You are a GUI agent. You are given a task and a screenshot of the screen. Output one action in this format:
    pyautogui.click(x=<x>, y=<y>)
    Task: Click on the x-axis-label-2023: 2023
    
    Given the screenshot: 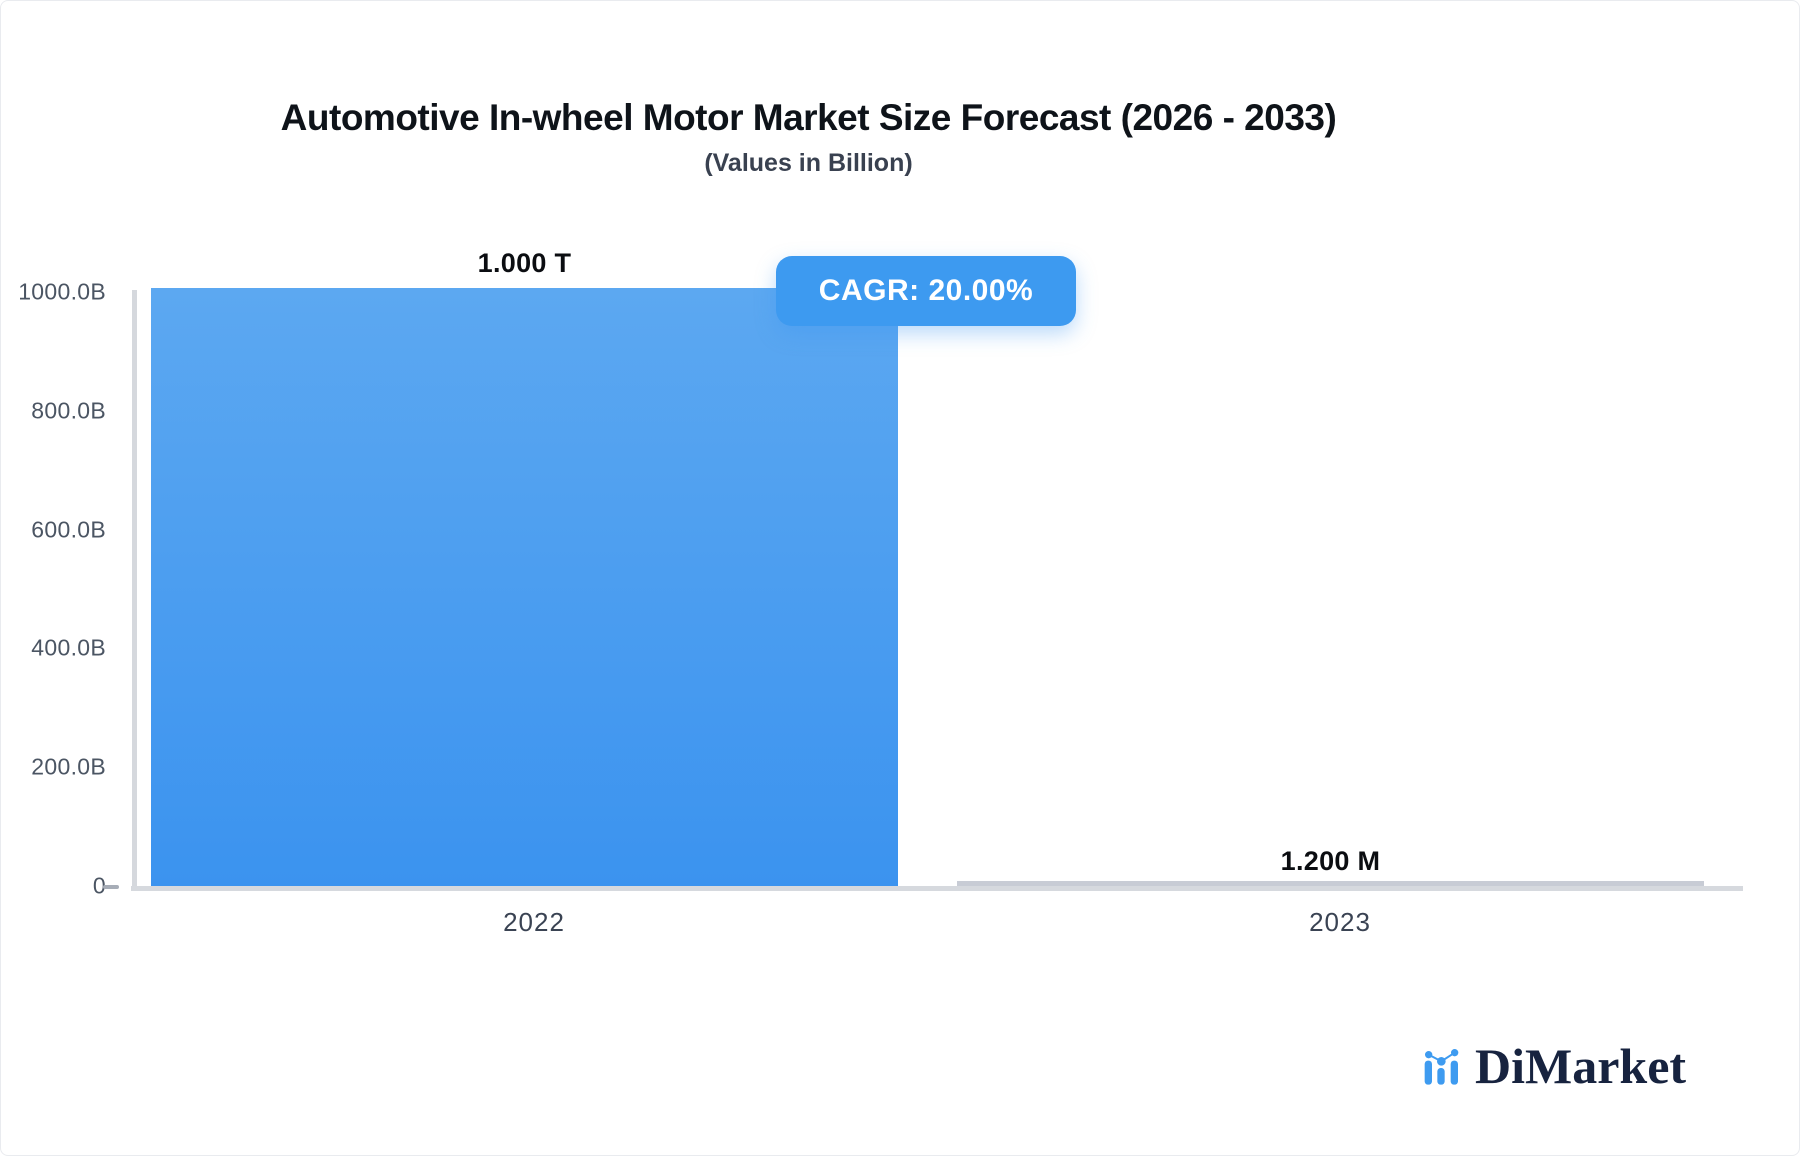 What is the action you would take?
    pyautogui.click(x=1340, y=922)
    